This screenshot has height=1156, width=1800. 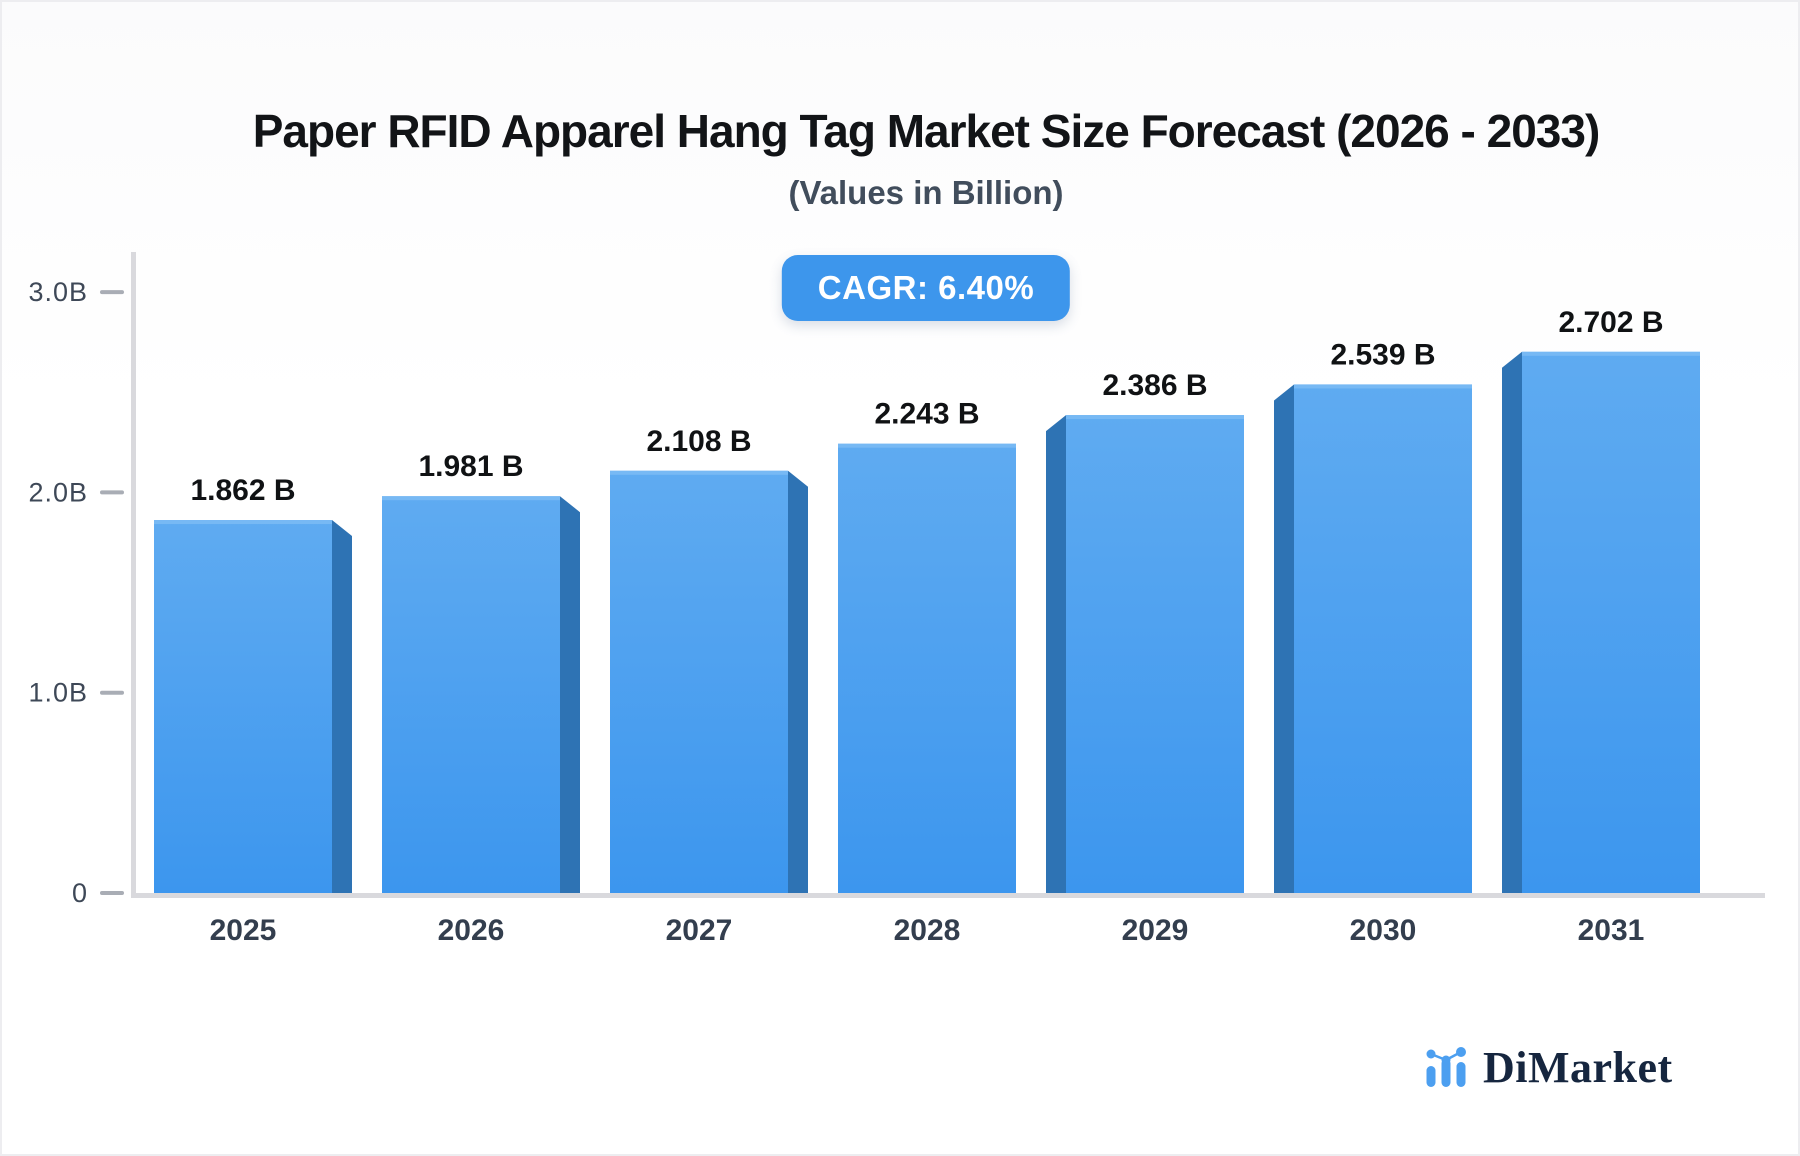 What do you see at coordinates (58, 693) in the screenshot?
I see `y-tick-label: 1.0B` at bounding box center [58, 693].